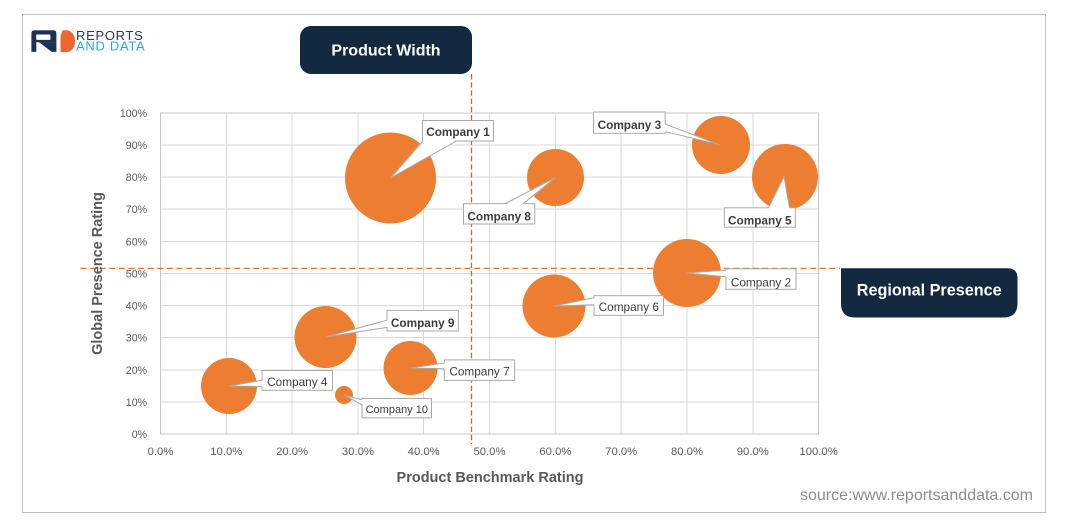 The width and height of the screenshot is (1066, 528). Describe the element at coordinates (490, 478) in the screenshot. I see `svg-text: Product Benchmark Rating` at that location.